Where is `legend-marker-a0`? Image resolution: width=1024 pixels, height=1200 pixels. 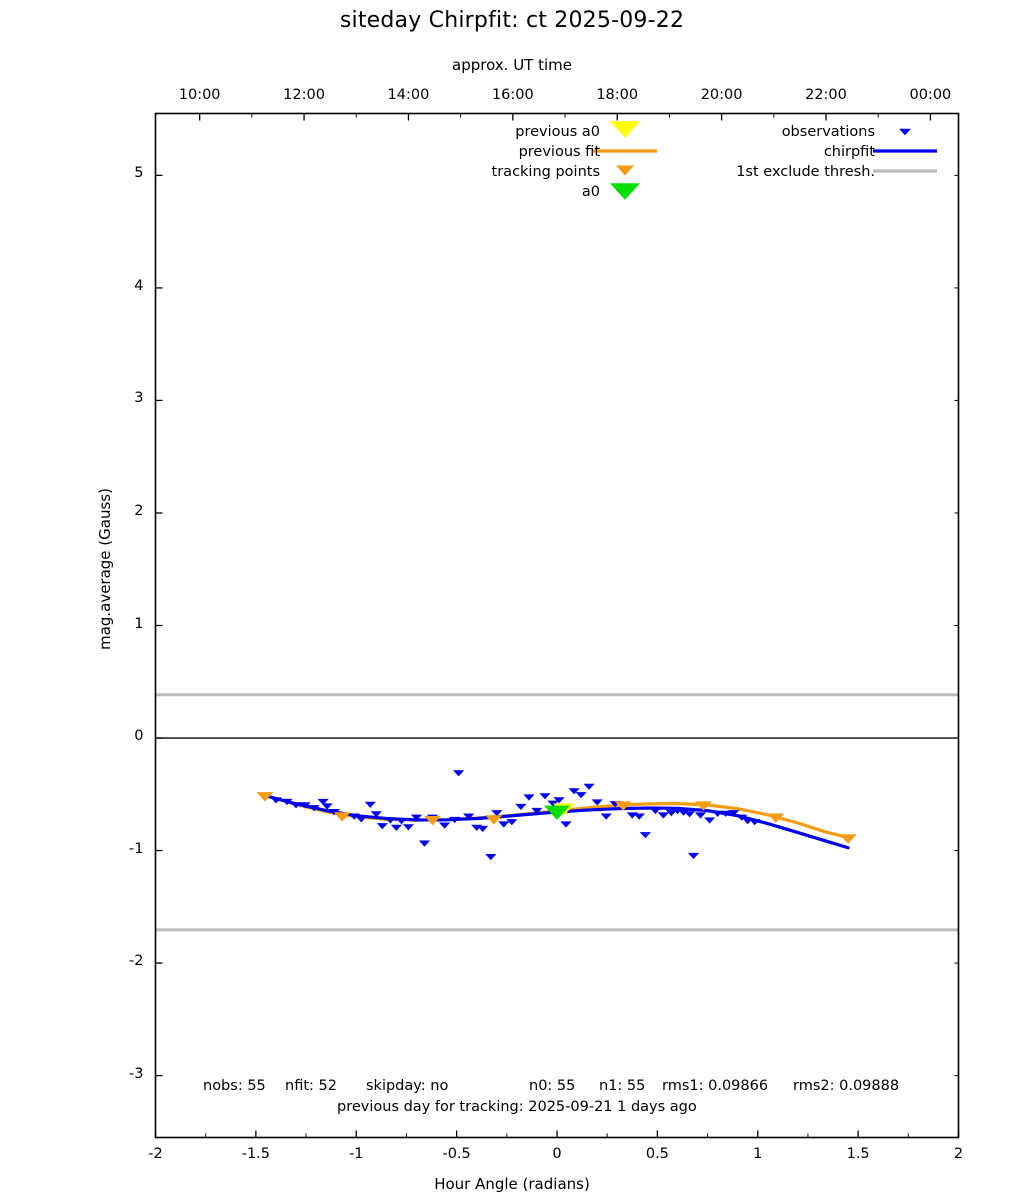
legend-marker-a0 is located at coordinates (625, 191).